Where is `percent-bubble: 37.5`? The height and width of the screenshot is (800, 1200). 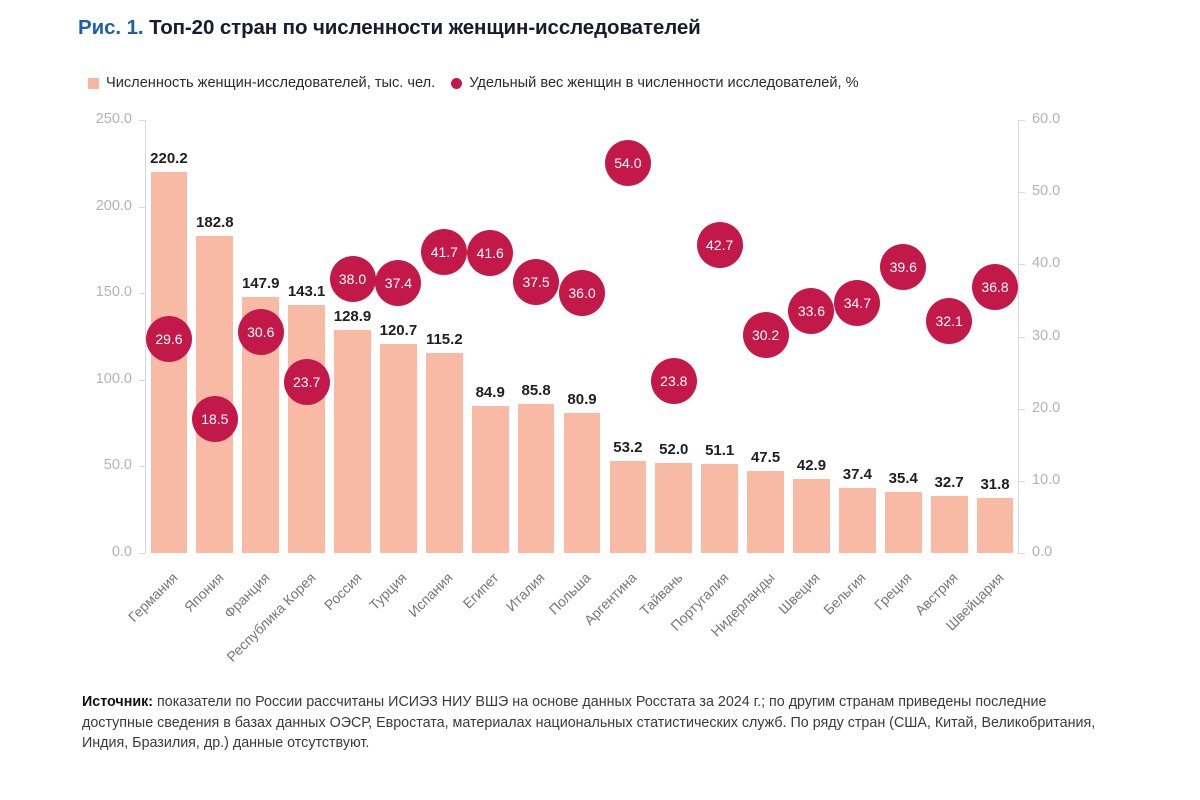
percent-bubble: 37.5 is located at coordinates (536, 282).